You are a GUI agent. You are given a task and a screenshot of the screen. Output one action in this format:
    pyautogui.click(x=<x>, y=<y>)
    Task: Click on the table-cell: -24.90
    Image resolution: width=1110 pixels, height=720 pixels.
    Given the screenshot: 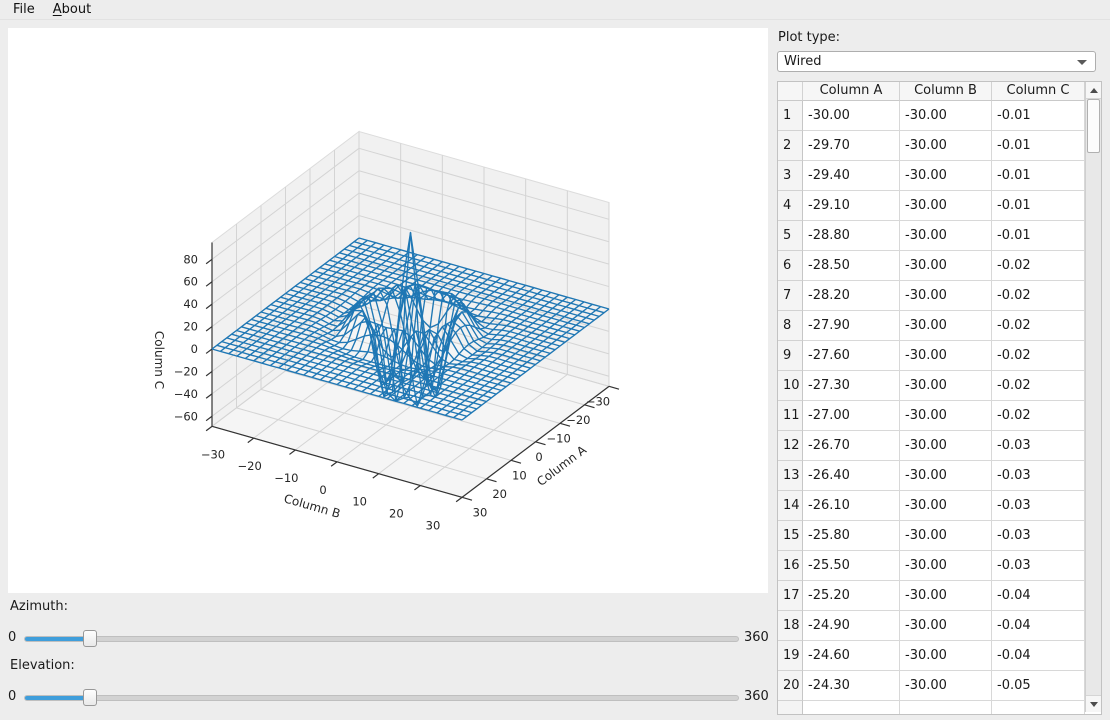 What is the action you would take?
    pyautogui.click(x=851, y=626)
    